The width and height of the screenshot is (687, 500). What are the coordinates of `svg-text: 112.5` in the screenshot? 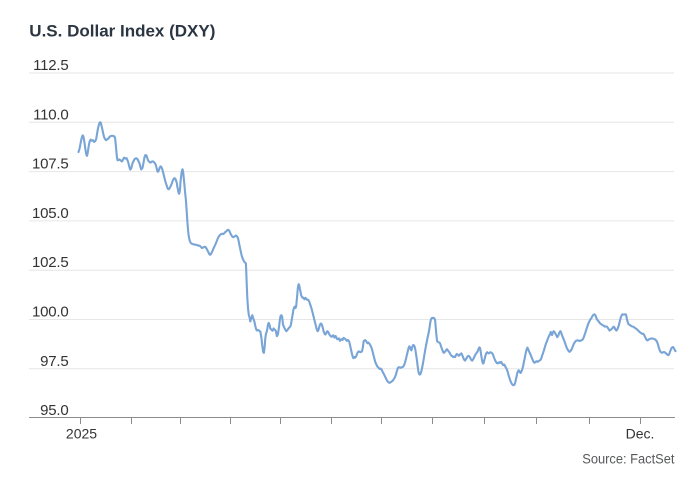 It's located at (50, 65).